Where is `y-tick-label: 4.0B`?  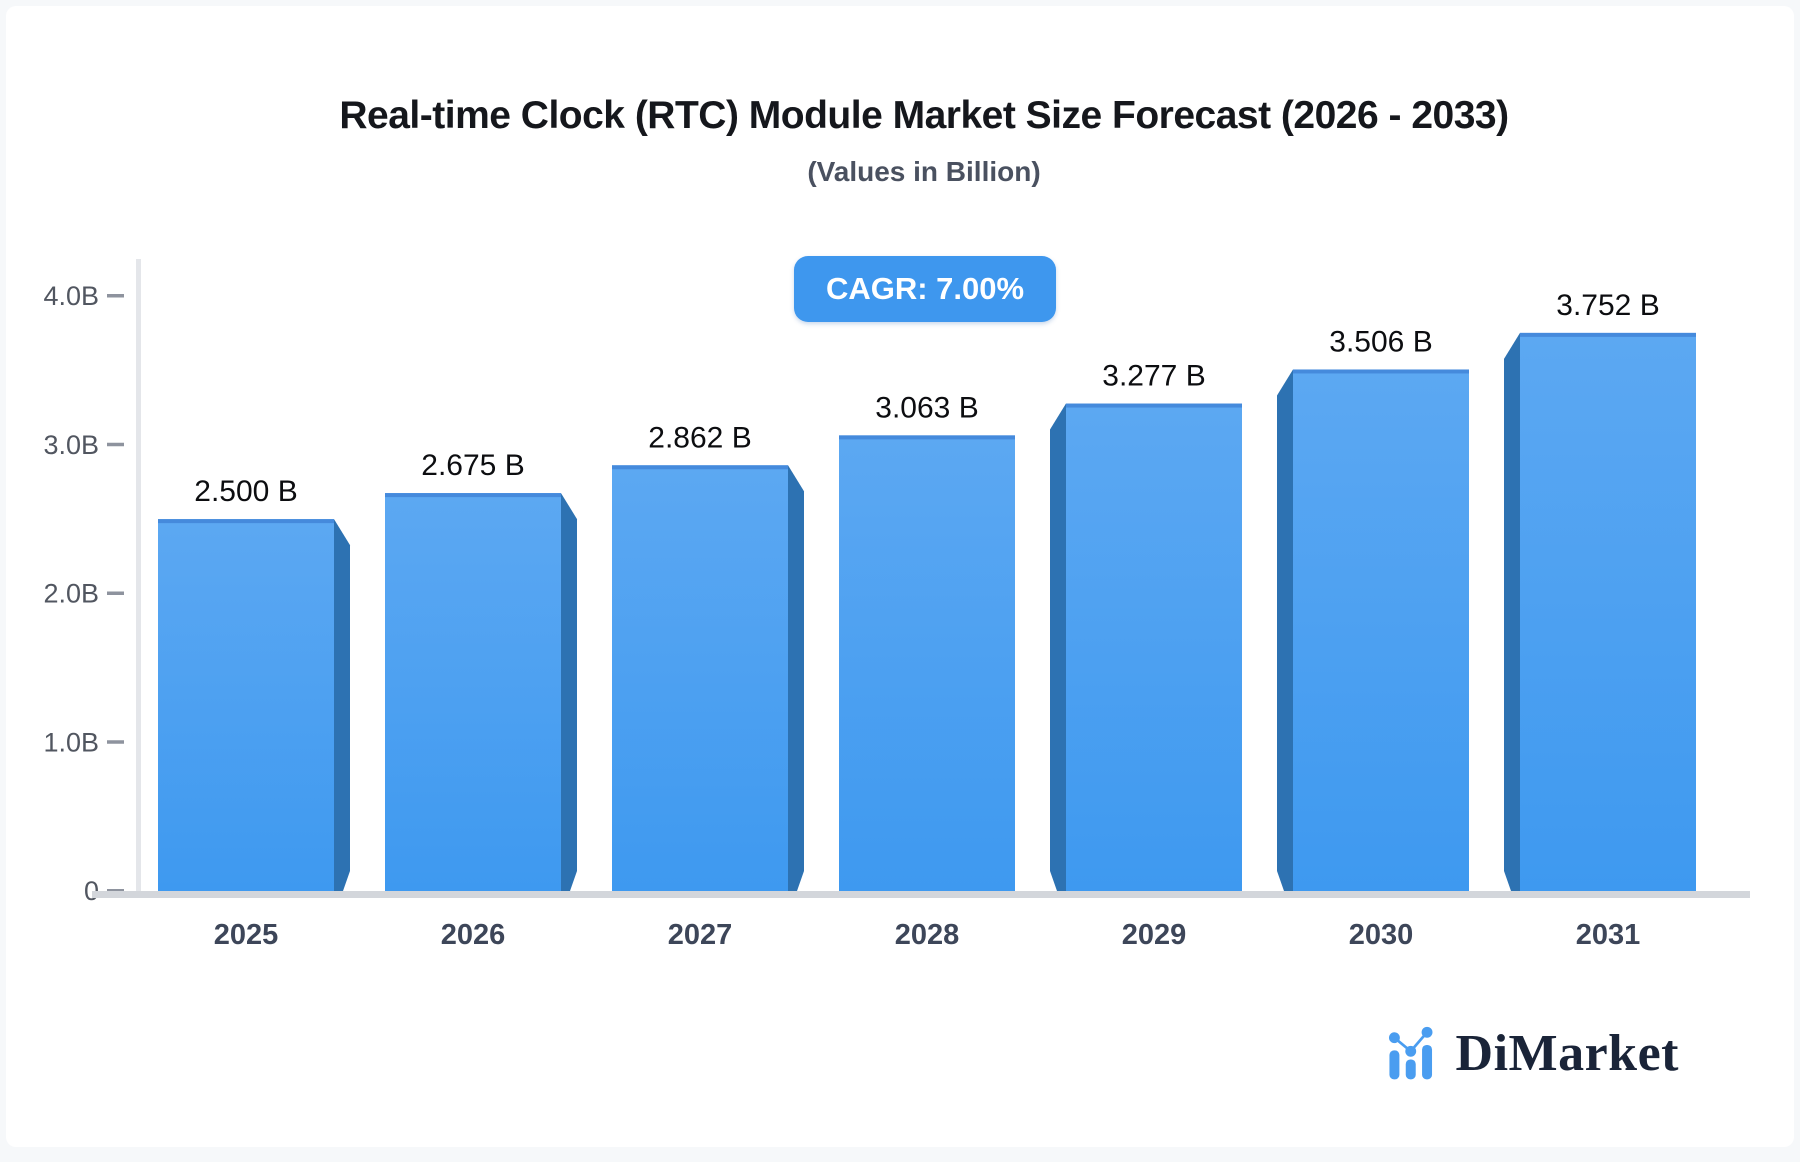 y-tick-label: 4.0B is located at coordinates (71, 296).